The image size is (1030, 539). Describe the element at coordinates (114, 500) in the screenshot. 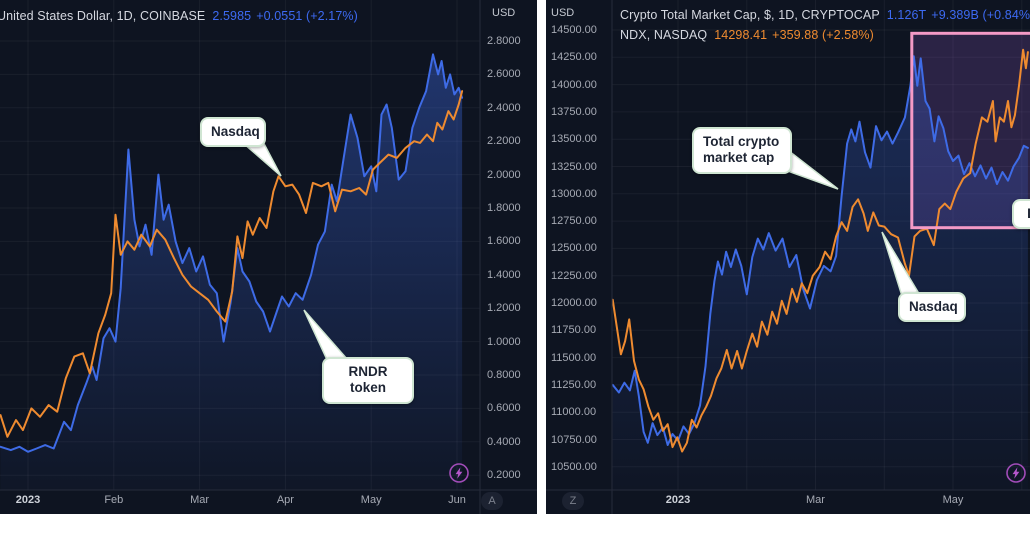

I see `time-axis-label: Feb` at that location.